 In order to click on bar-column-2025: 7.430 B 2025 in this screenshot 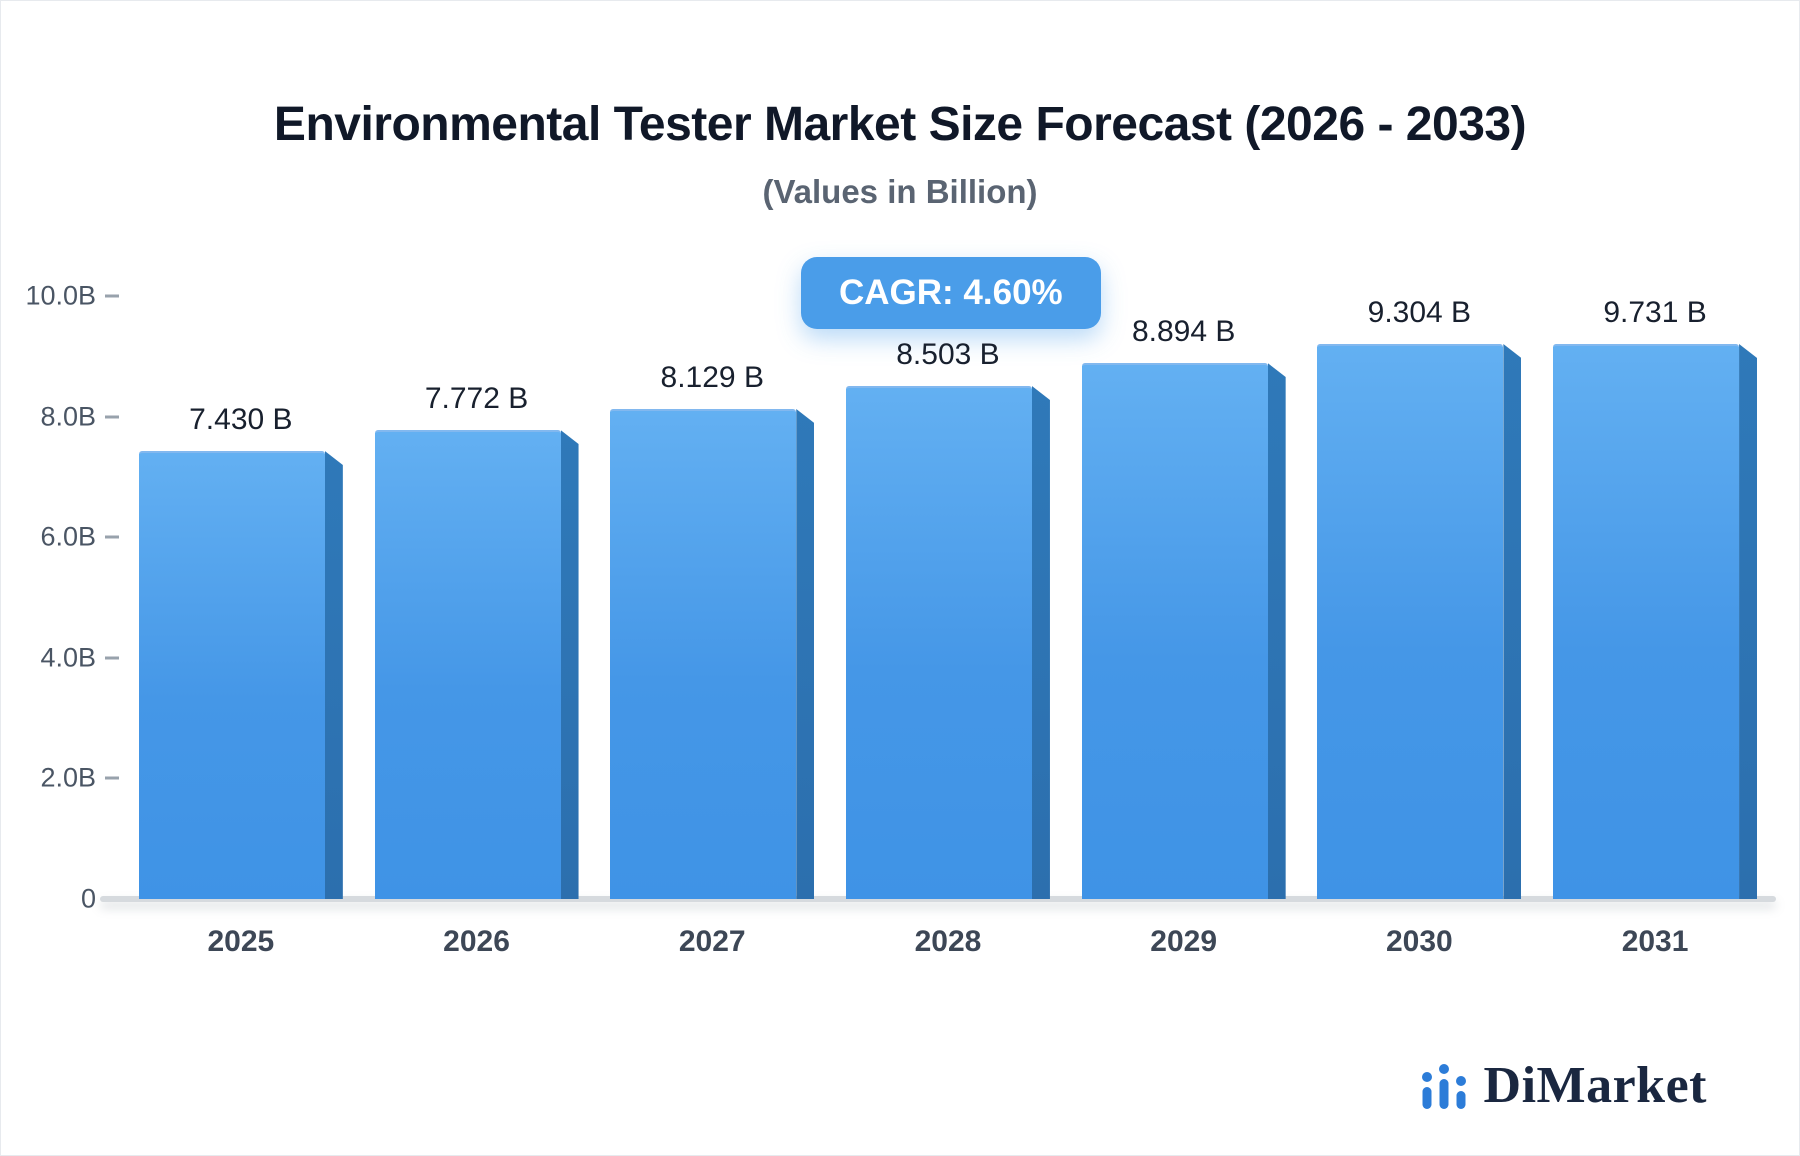, I will do `click(240, 627)`.